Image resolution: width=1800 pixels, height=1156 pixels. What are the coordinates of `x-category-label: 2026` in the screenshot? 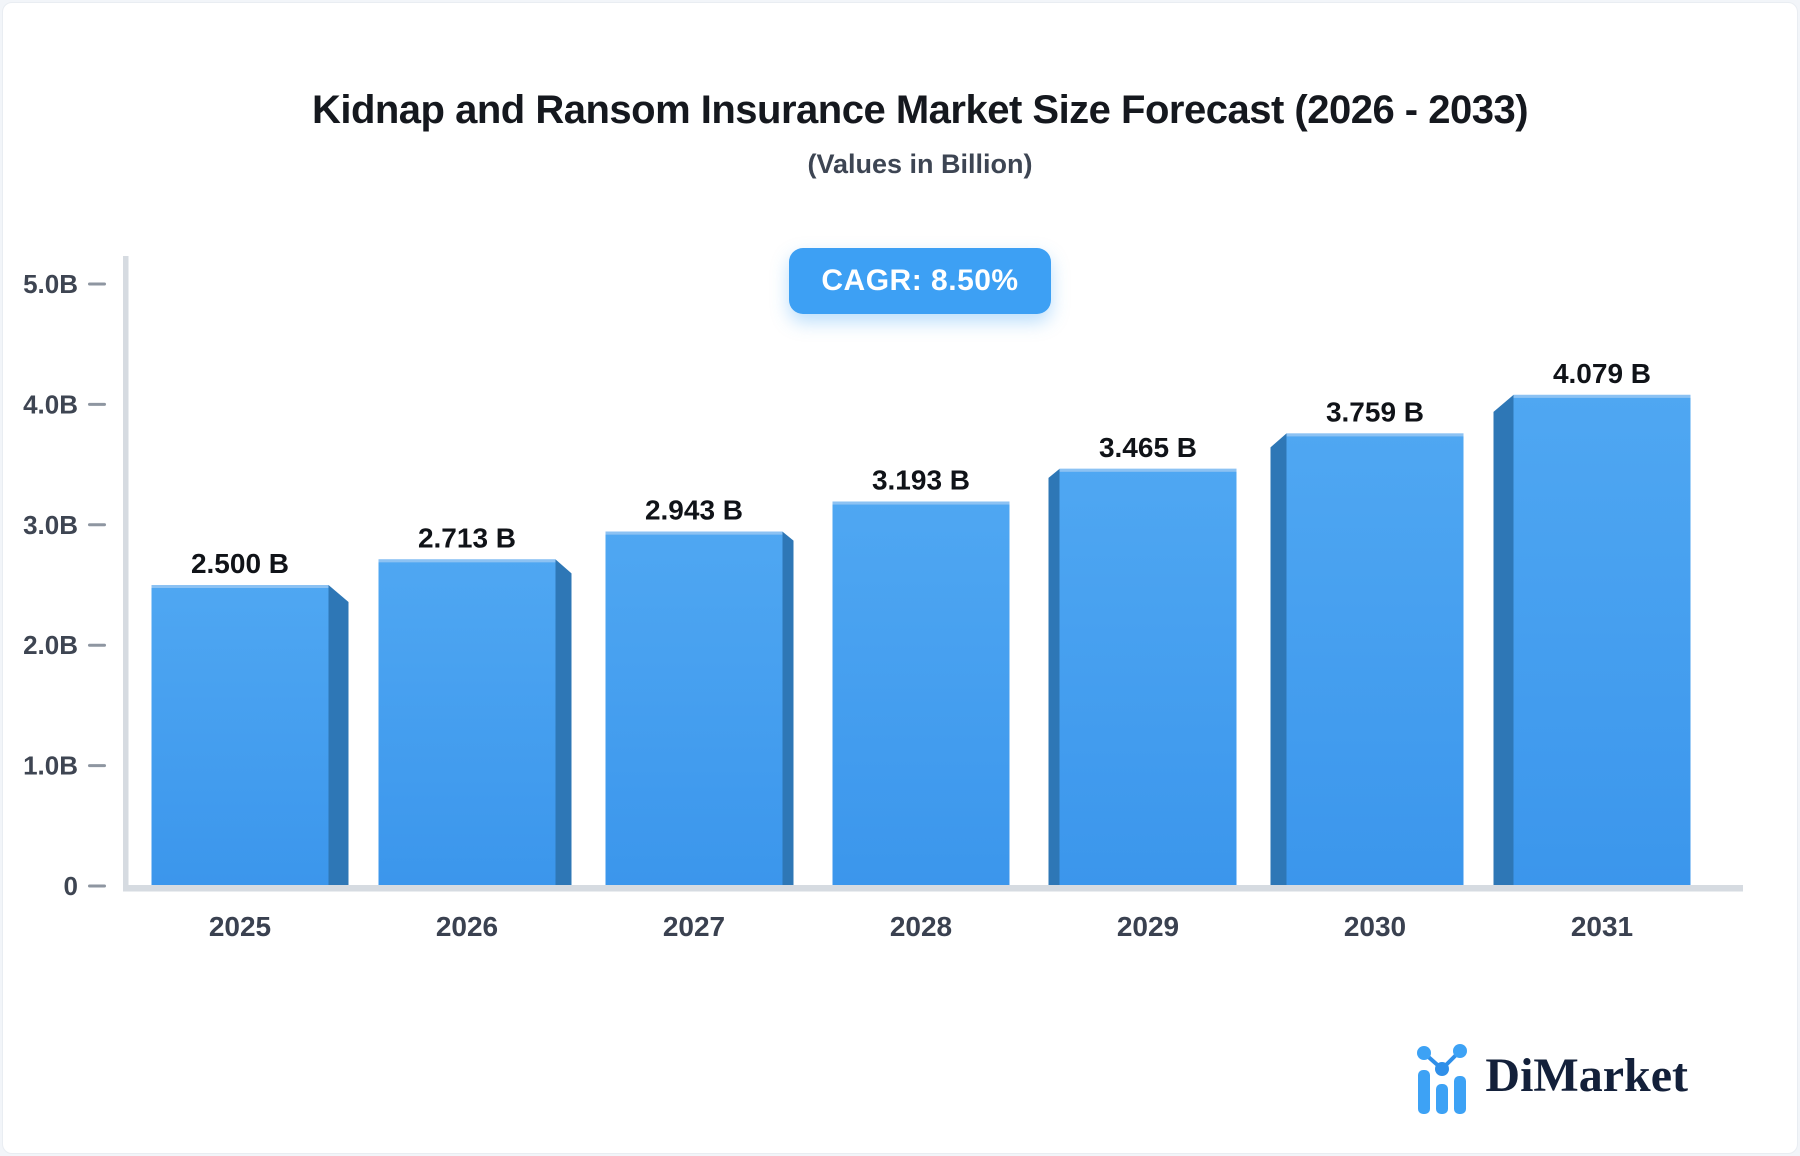 It's located at (467, 926).